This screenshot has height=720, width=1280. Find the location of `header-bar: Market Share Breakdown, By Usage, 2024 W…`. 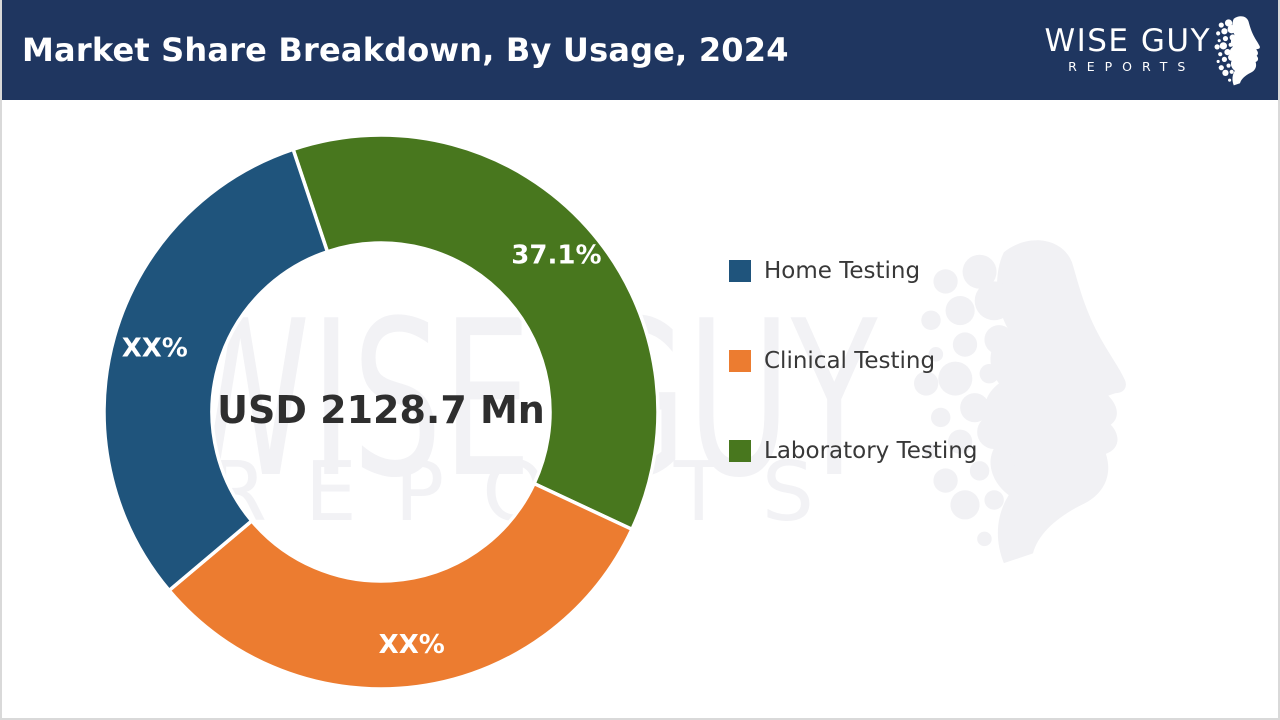

header-bar: Market Share Breakdown, By Usage, 2024 W… is located at coordinates (640, 50).